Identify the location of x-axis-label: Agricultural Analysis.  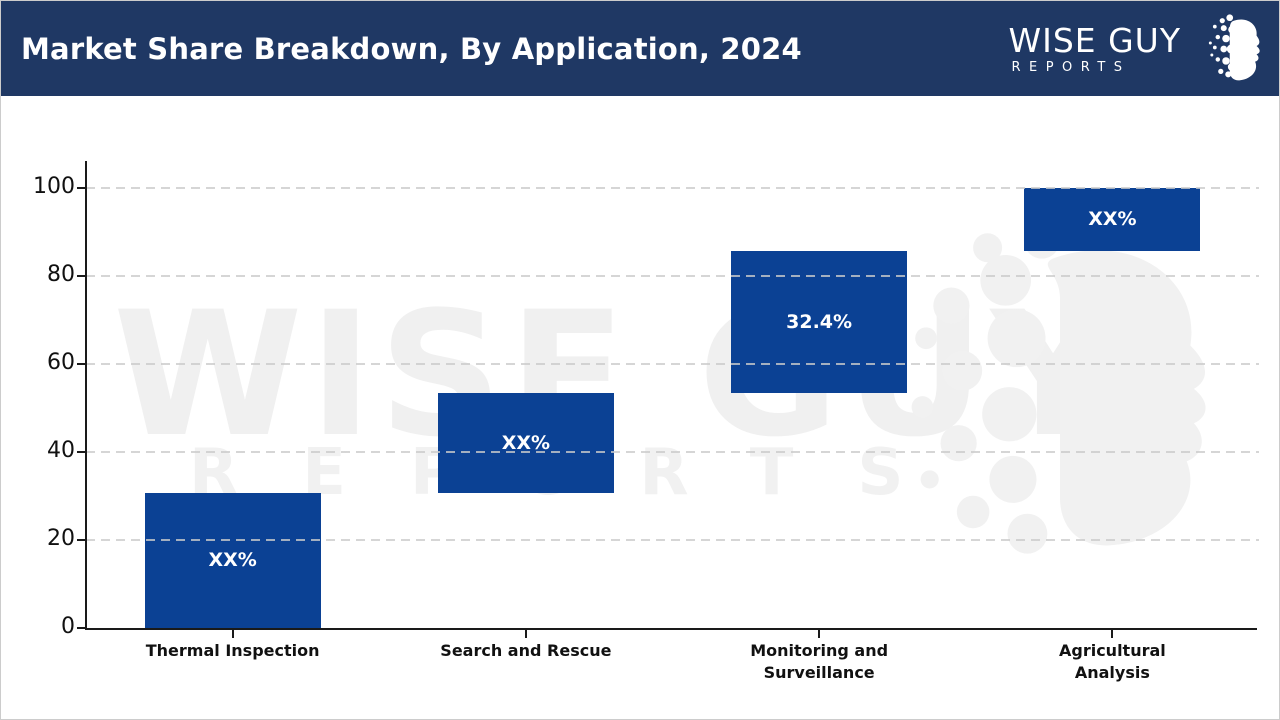
(1112, 661).